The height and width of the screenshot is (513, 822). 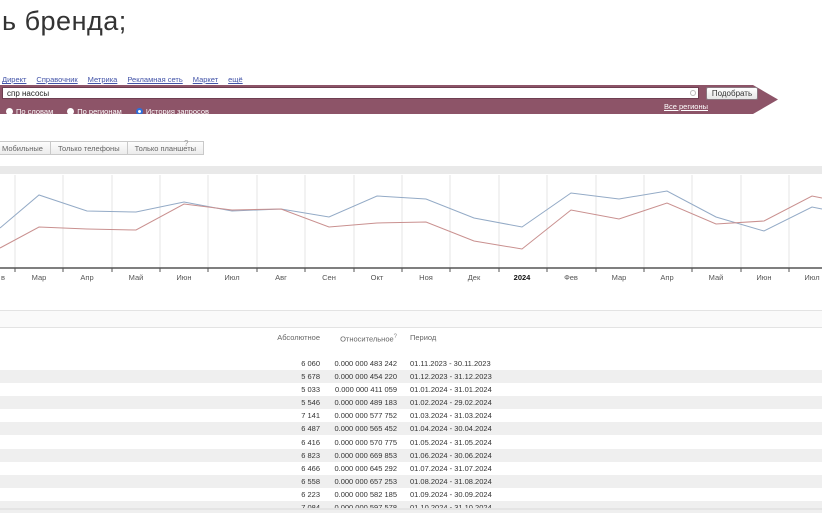 I want to click on cell-relative: 0.000 000 597 578, so click(x=352, y=507).